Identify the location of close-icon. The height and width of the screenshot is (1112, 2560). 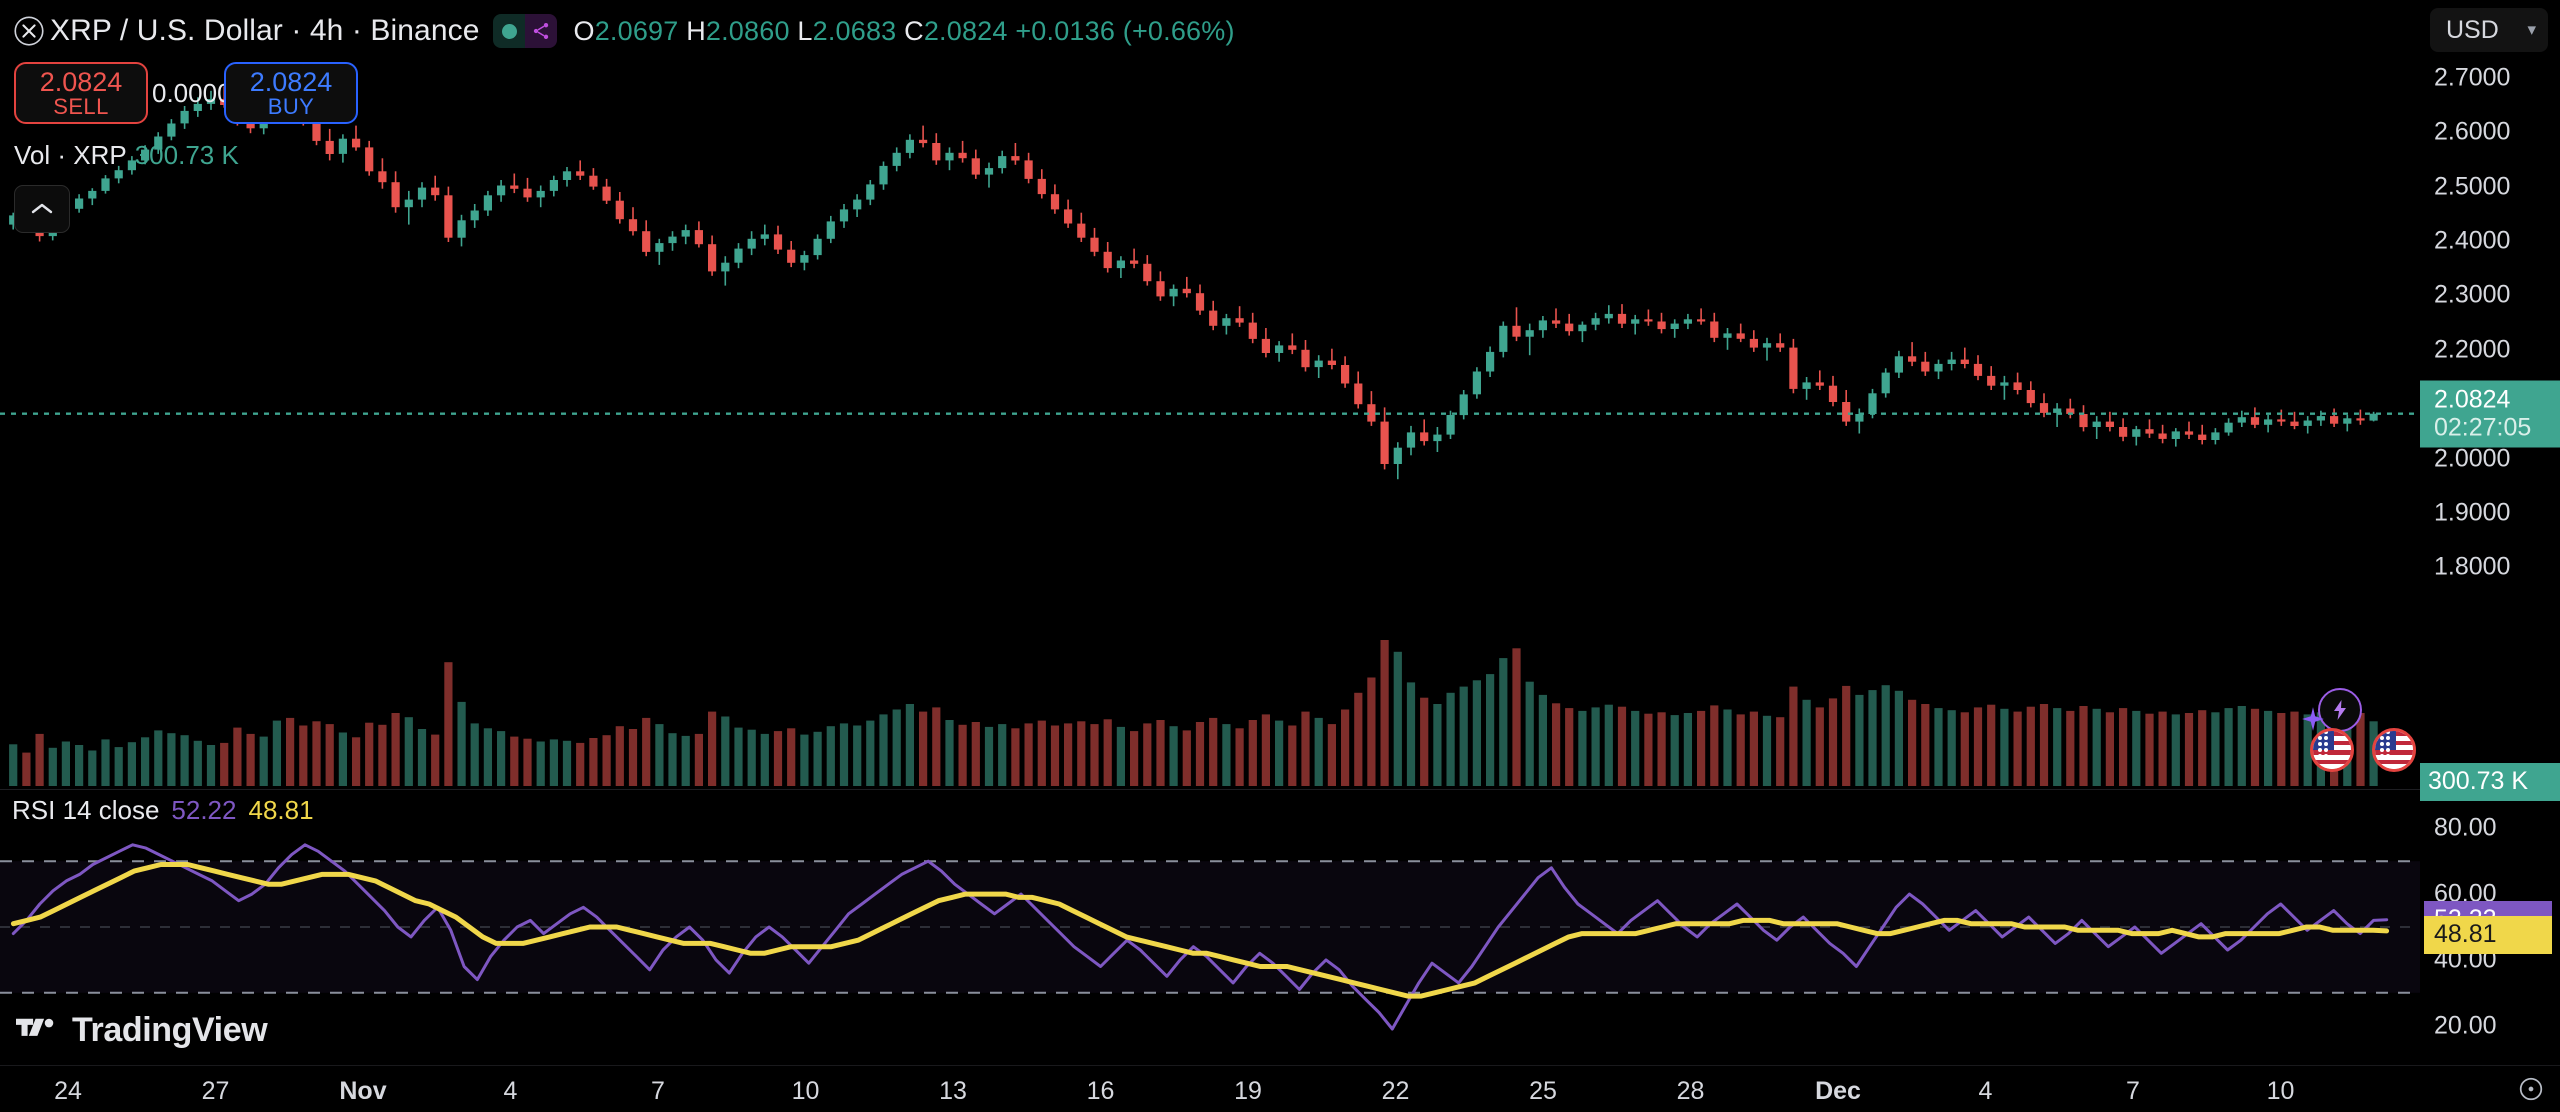
(29, 31).